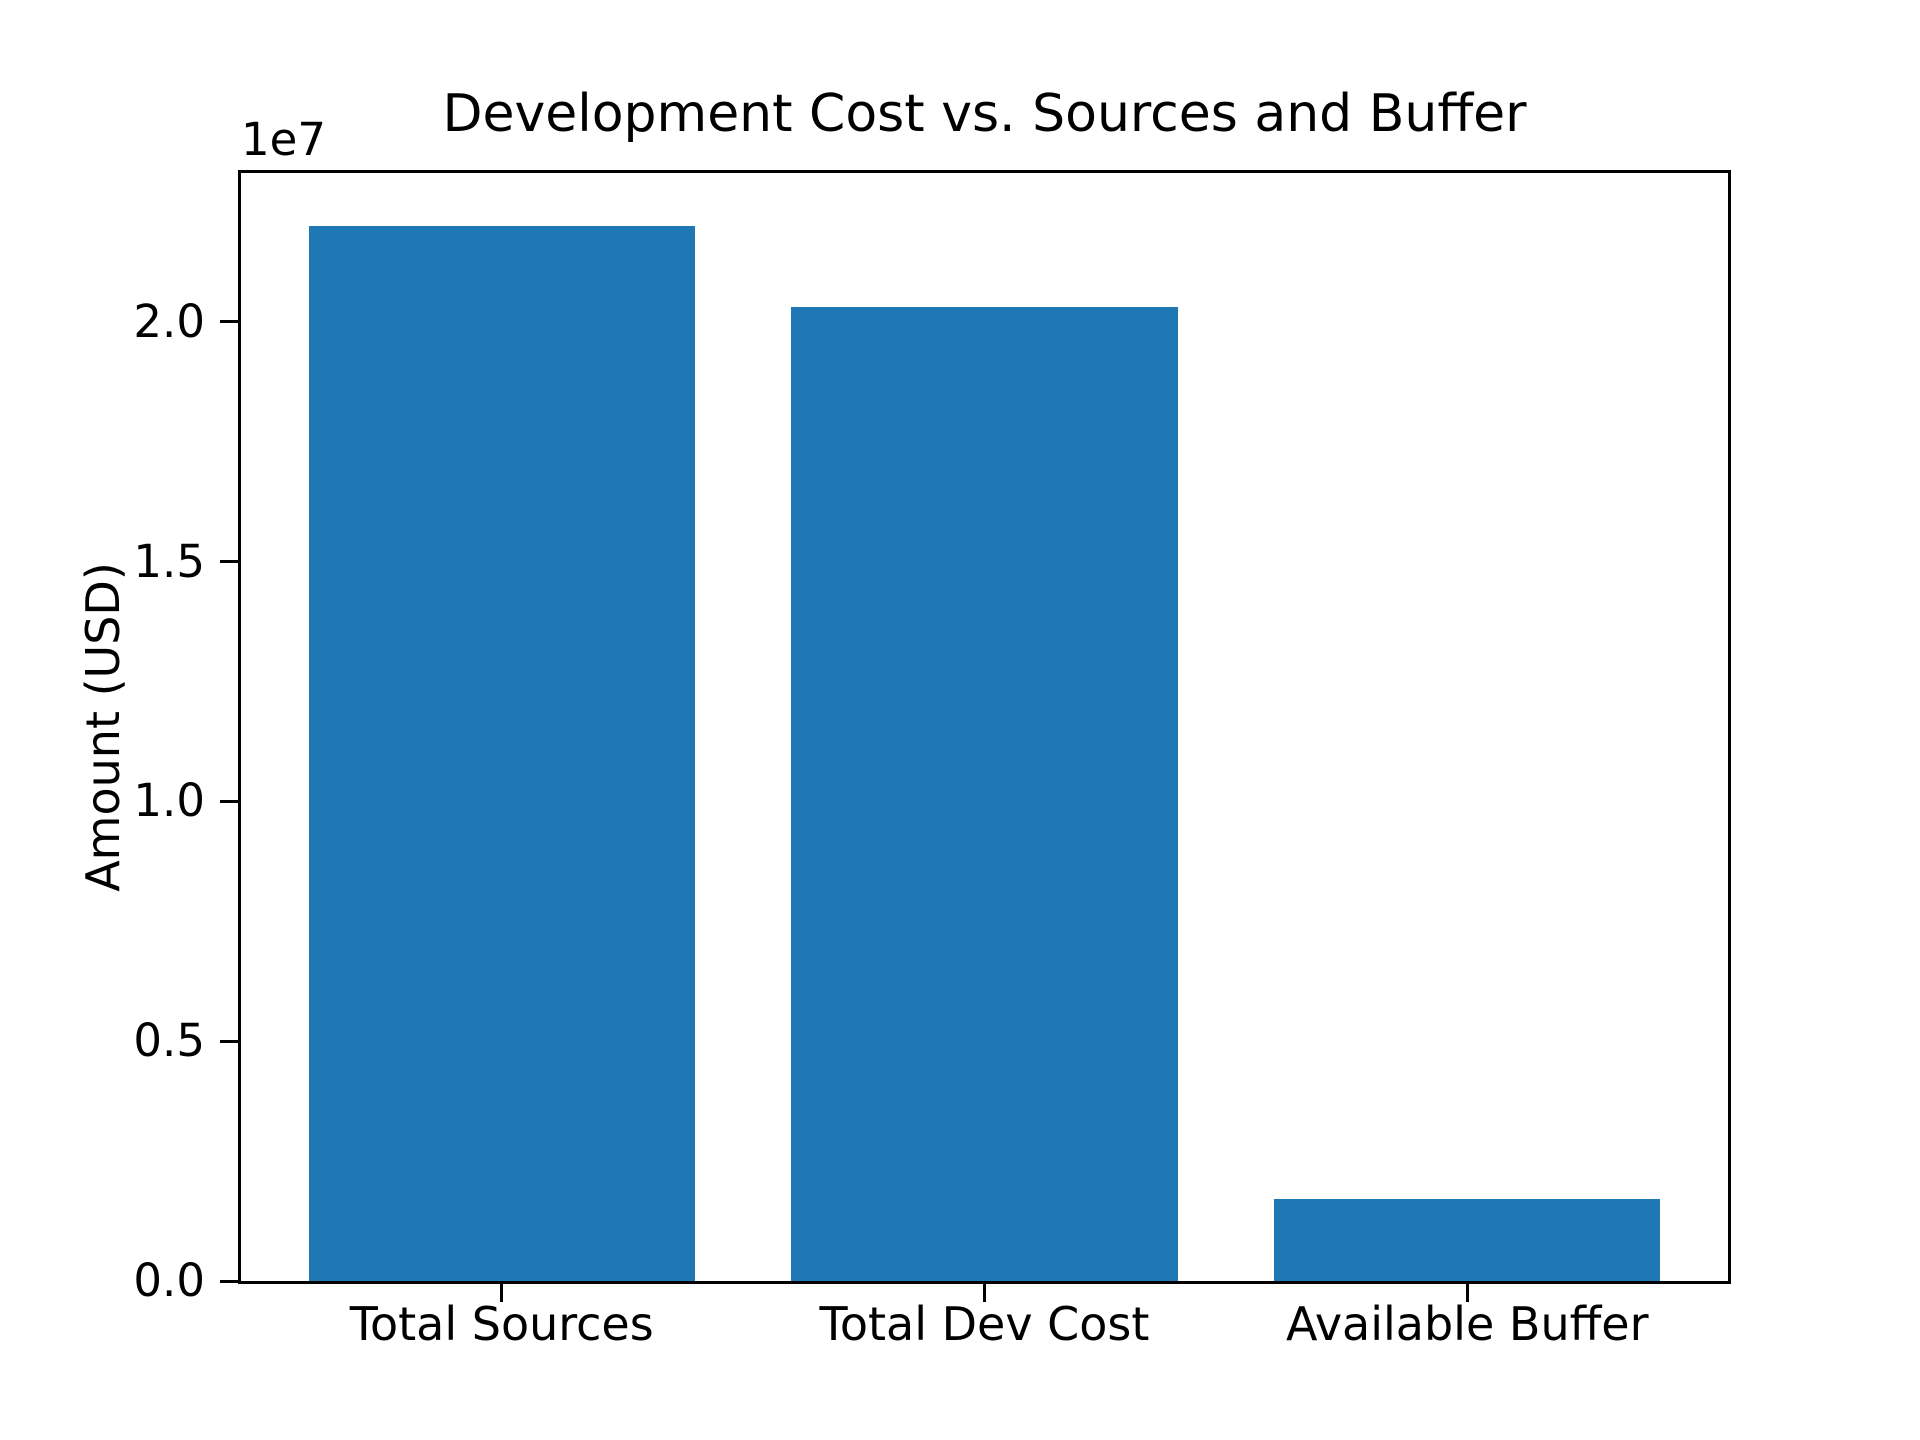 The height and width of the screenshot is (1440, 1920). Describe the element at coordinates (1467, 1324) in the screenshot. I see `x-tick-label: Available Buffer` at that location.